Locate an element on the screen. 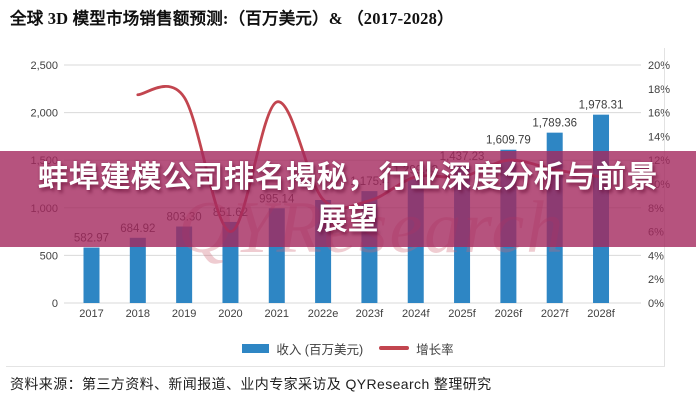  chart-legend: 收入 (百万美元) 增长率 is located at coordinates (348, 348).